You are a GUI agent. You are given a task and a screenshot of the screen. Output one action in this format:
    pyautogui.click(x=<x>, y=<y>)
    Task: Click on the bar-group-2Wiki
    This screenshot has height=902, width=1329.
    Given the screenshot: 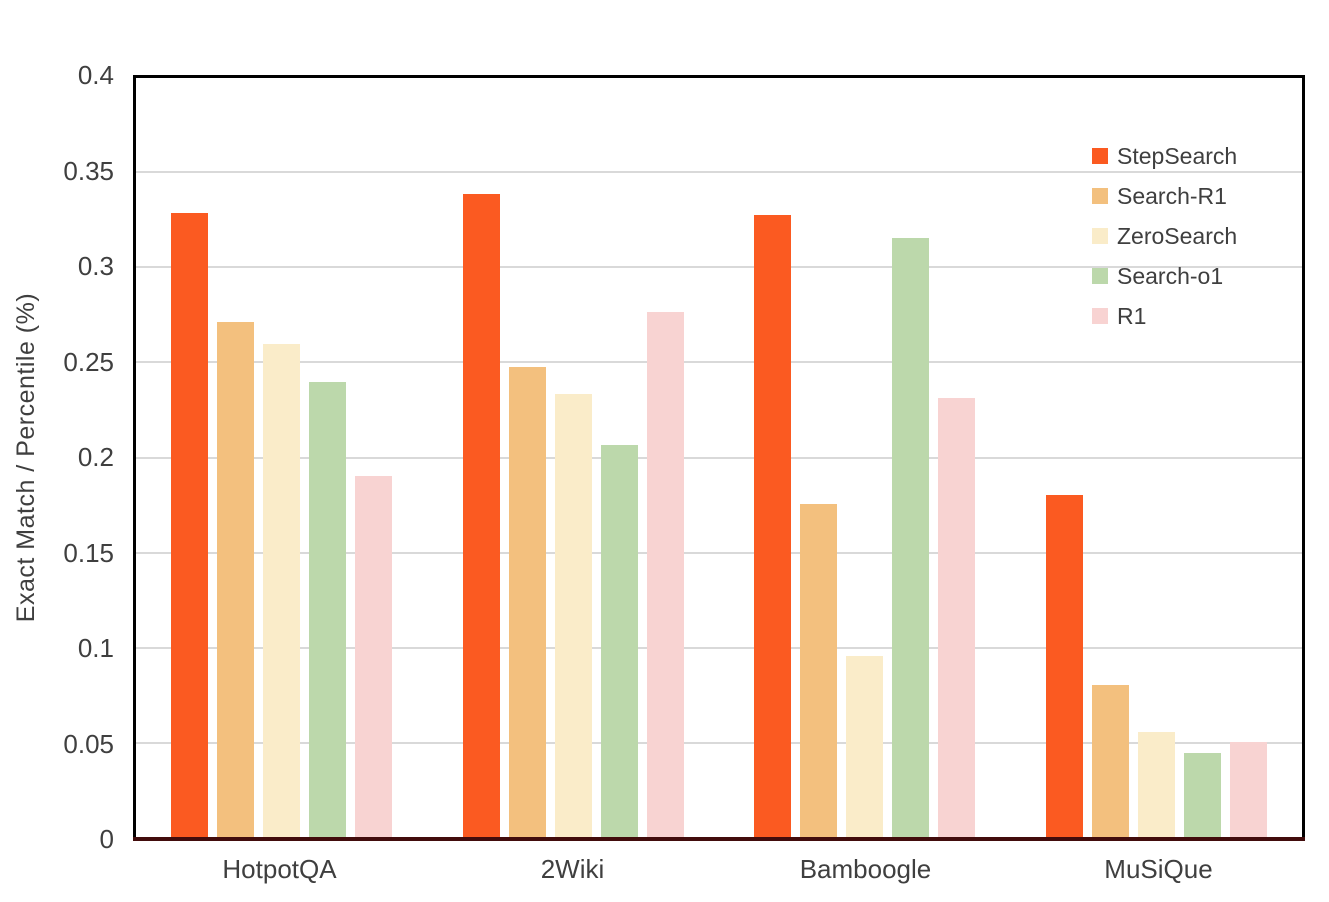 What is the action you would take?
    pyautogui.click(x=573, y=458)
    